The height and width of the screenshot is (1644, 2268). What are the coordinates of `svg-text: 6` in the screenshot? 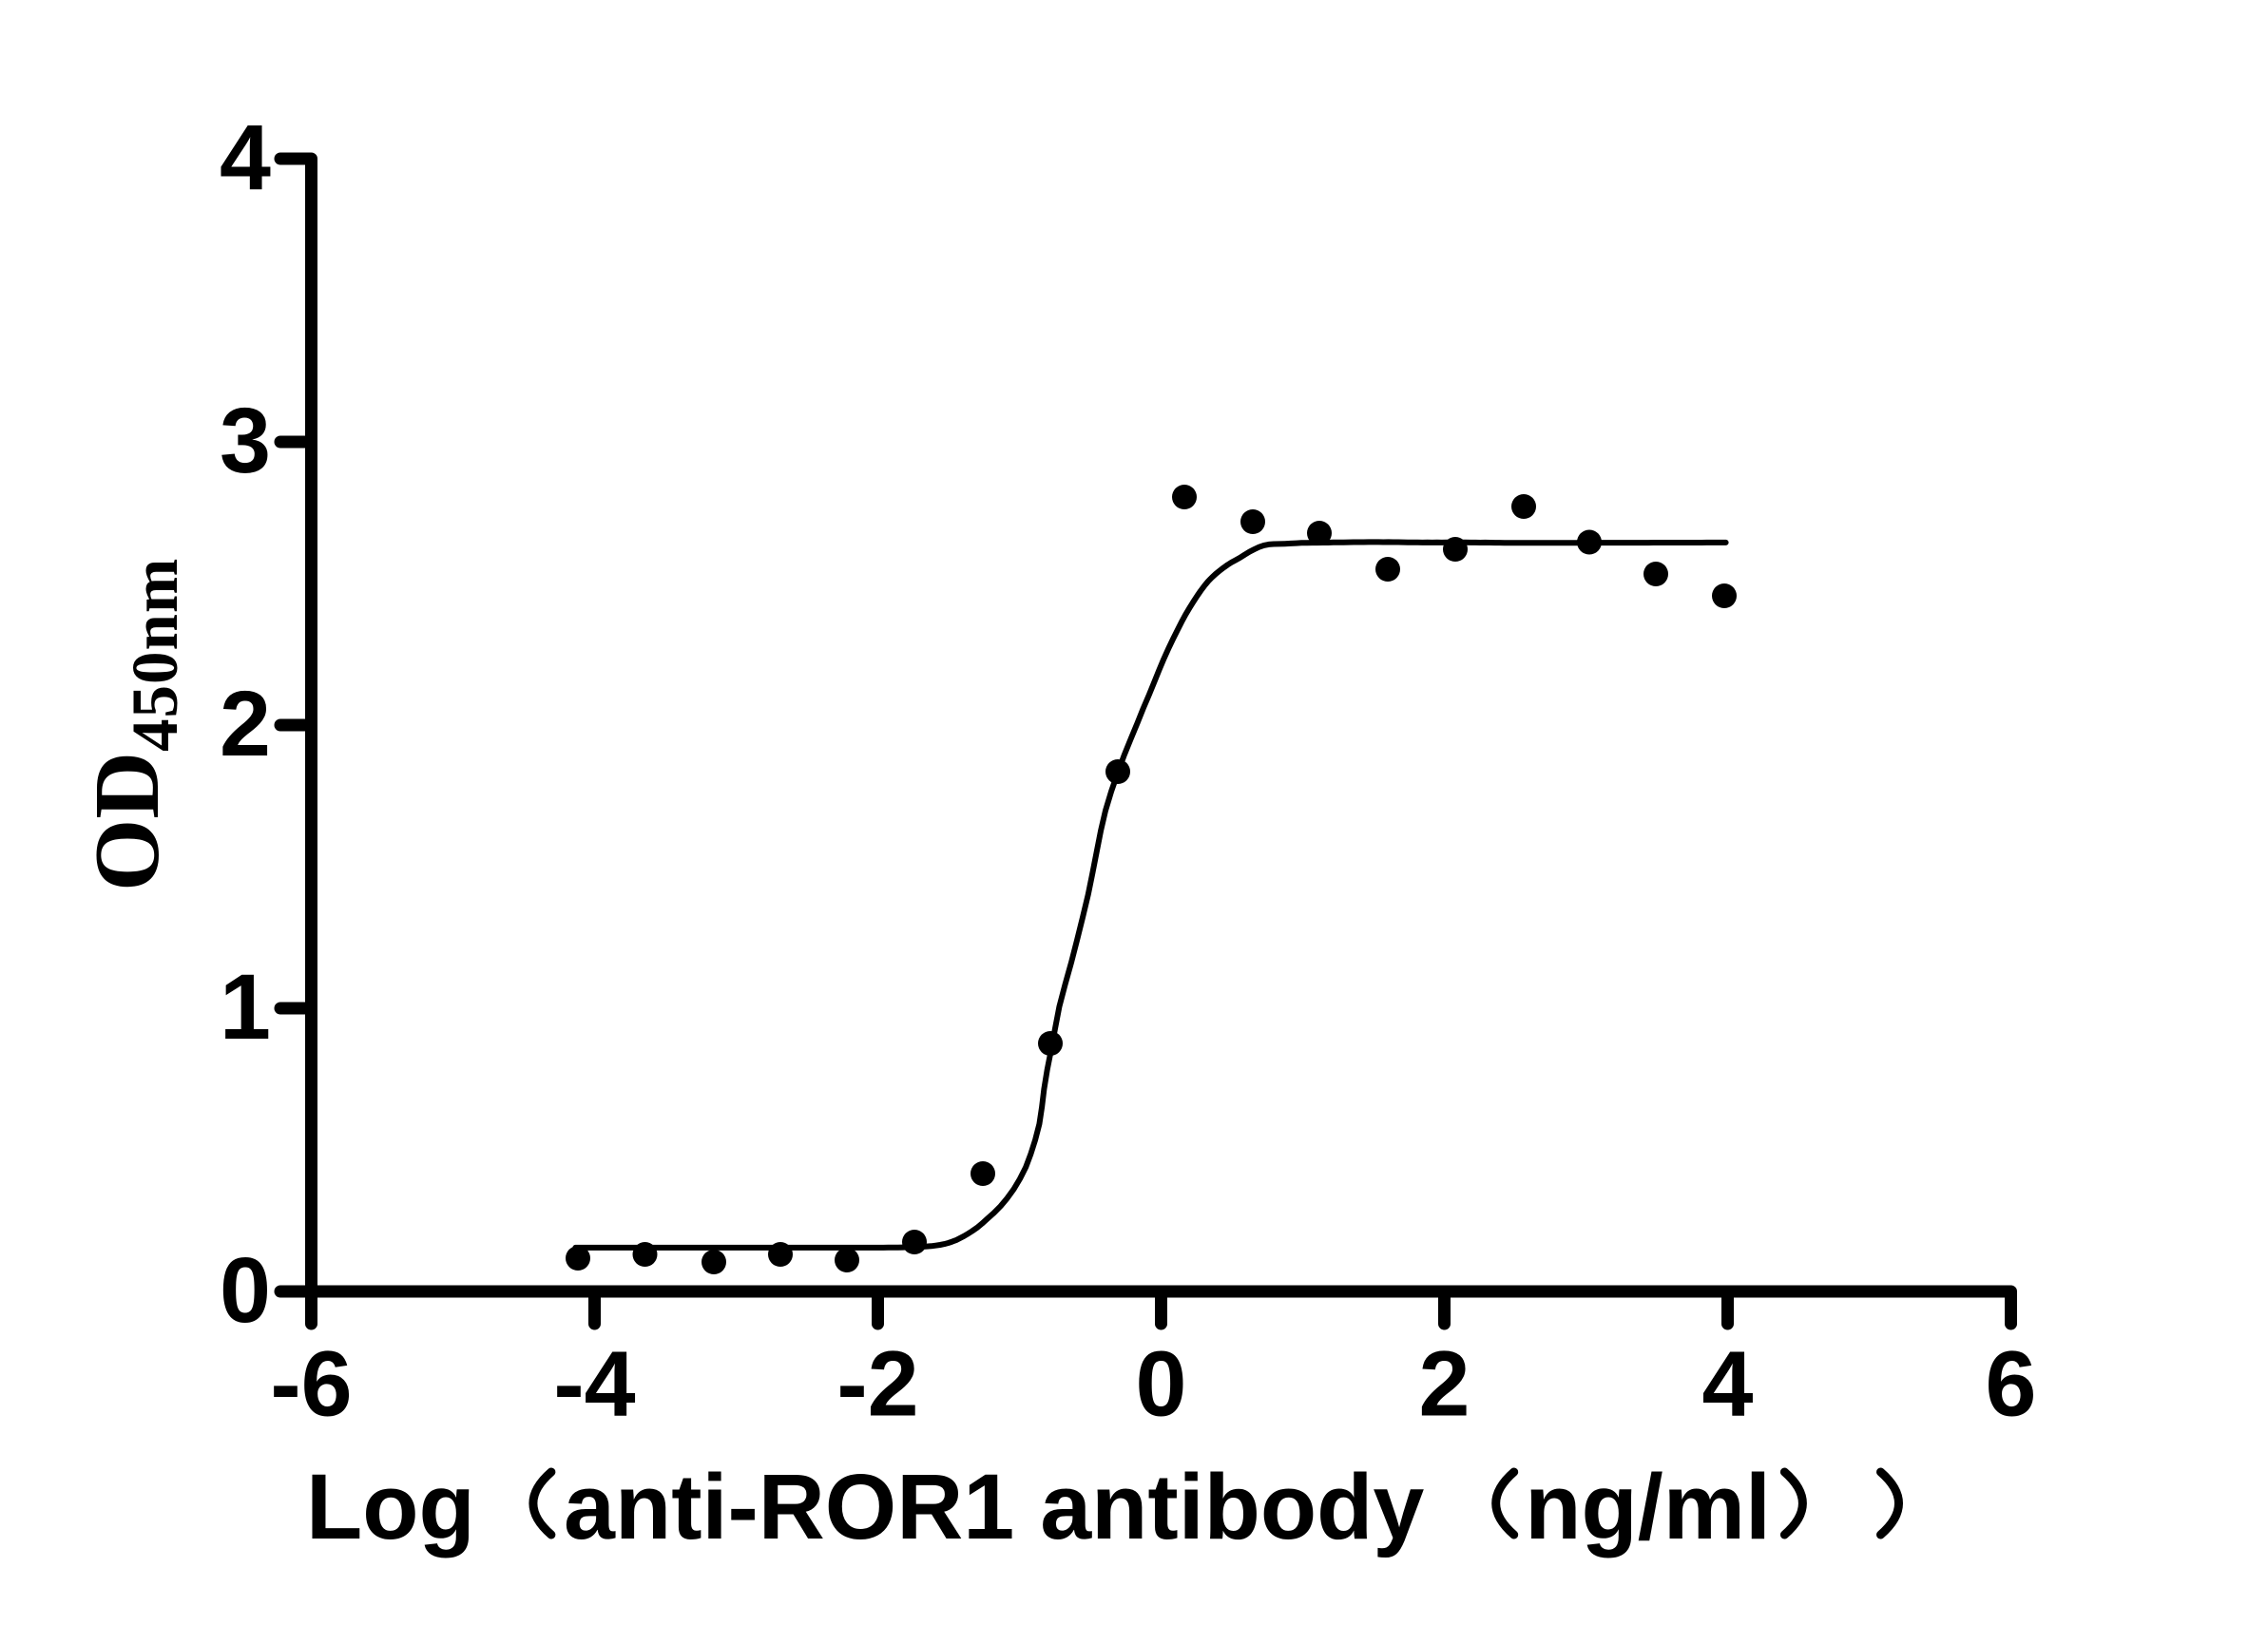 It's located at (2011, 1384).